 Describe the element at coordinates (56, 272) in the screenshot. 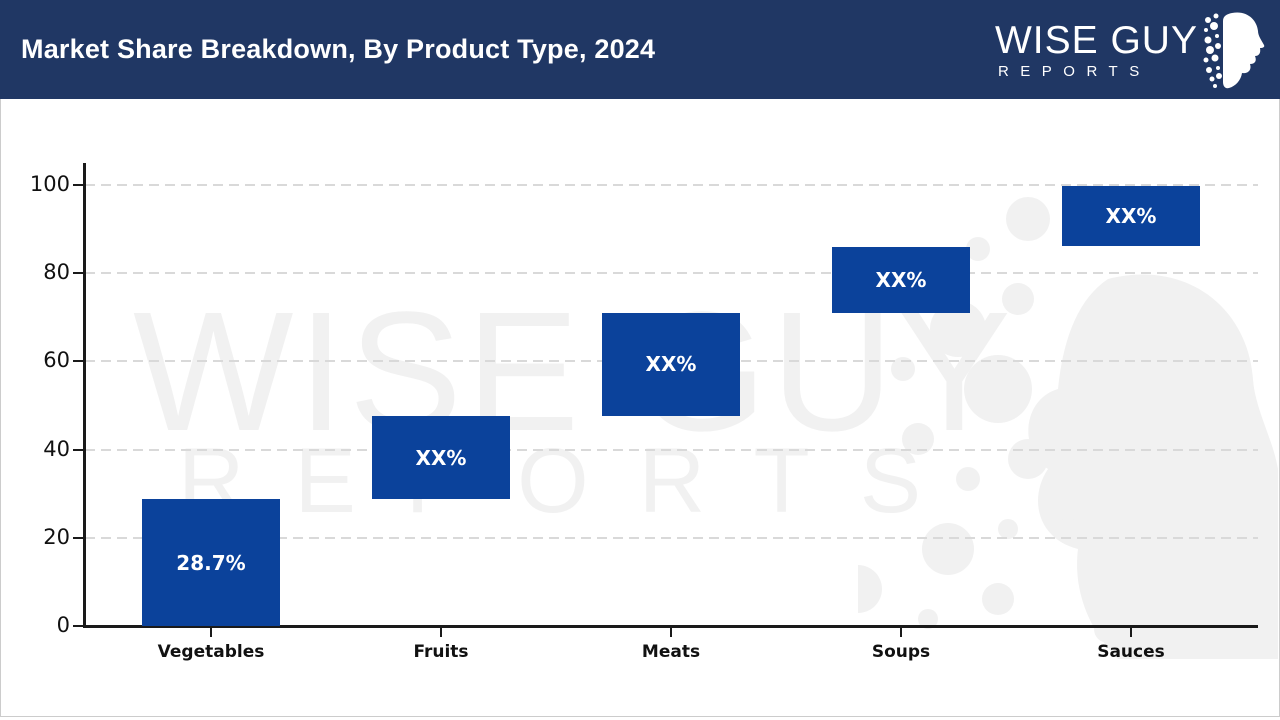

I see `y-axis-tick-label: 80` at that location.